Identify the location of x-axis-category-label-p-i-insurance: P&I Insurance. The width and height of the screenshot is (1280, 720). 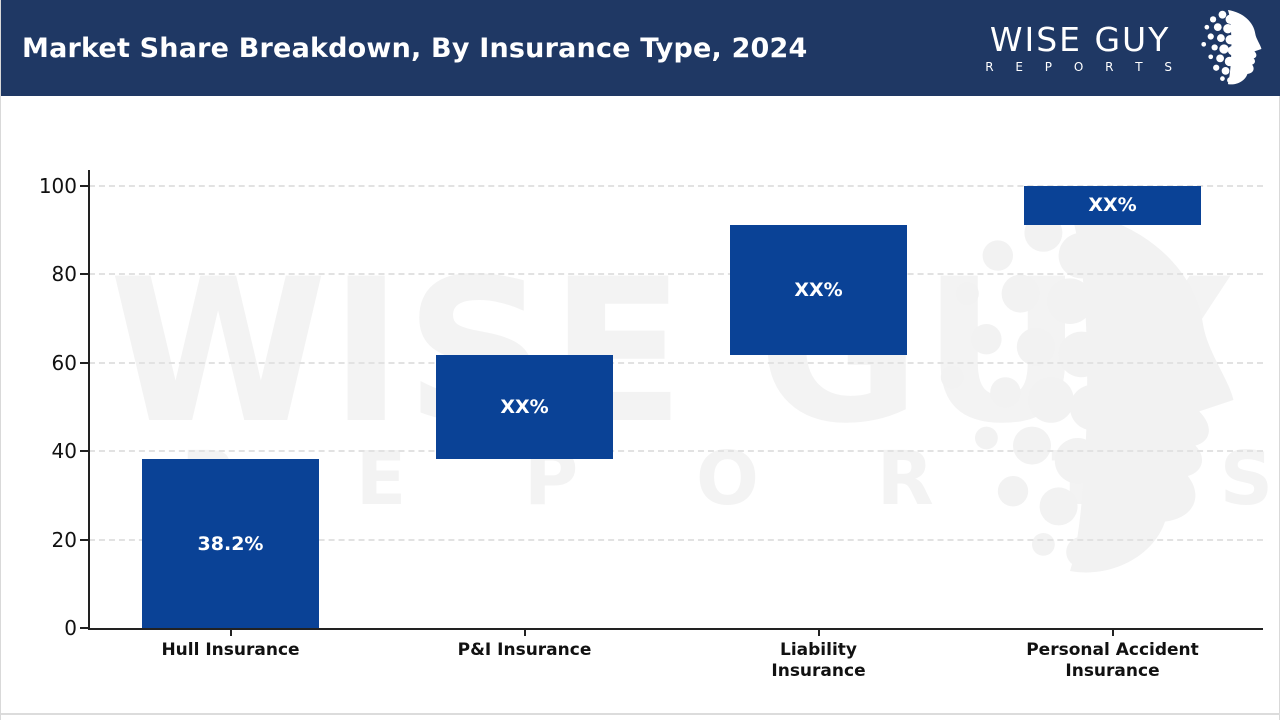
(525, 650).